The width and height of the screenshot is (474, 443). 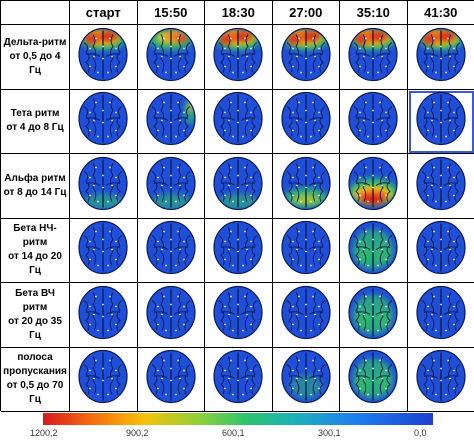 What do you see at coordinates (329, 433) in the screenshot?
I see `scale-tick: 300,1` at bounding box center [329, 433].